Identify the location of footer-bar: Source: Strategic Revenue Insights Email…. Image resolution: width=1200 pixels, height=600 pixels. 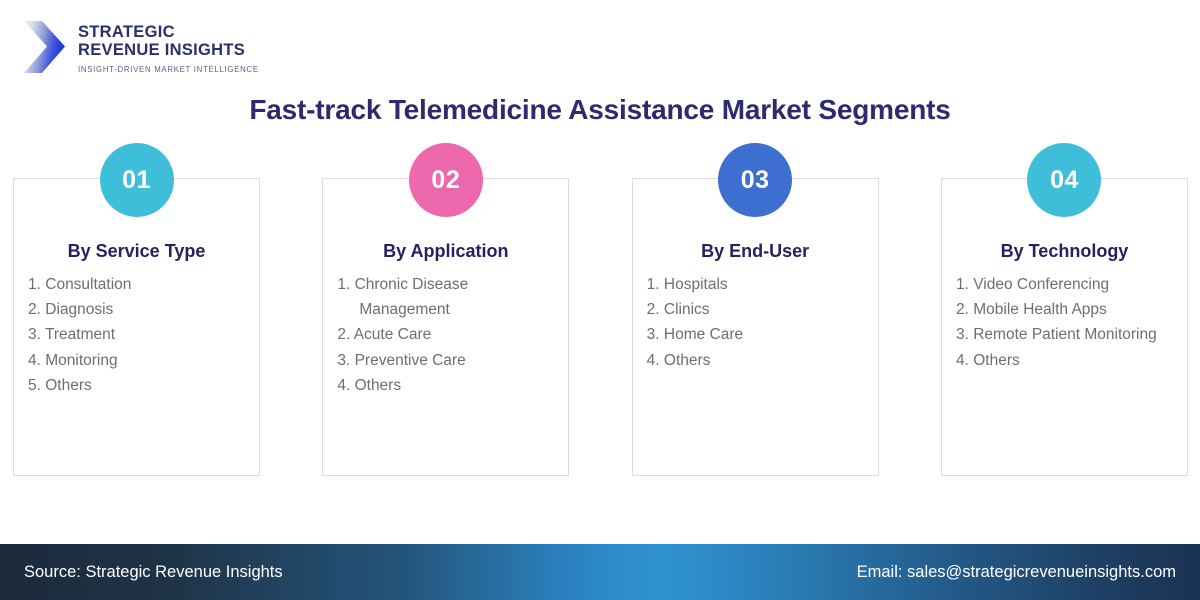
(600, 572).